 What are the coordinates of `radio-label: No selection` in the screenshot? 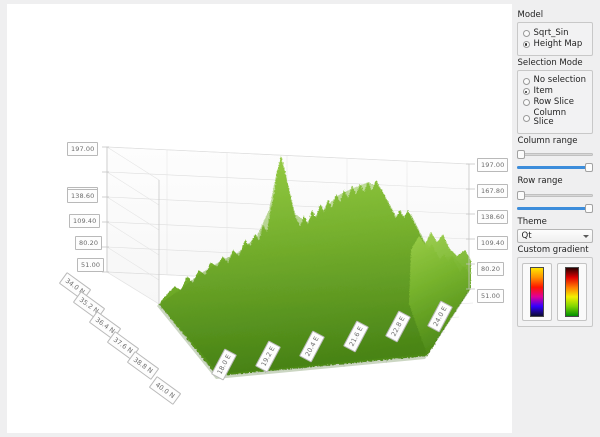 It's located at (559, 80).